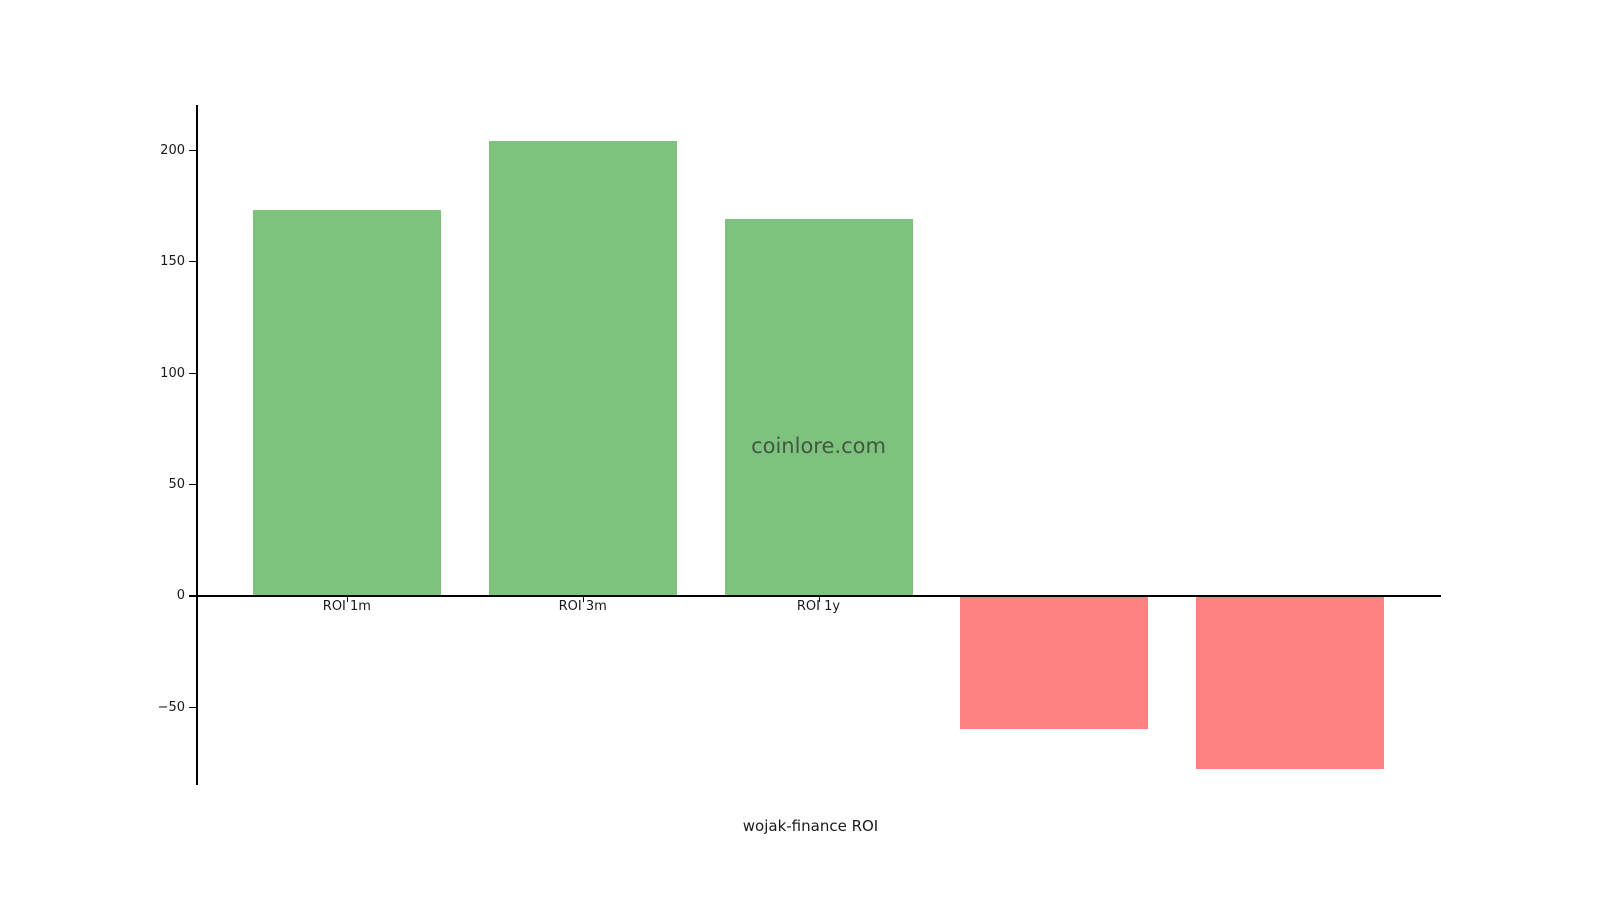  What do you see at coordinates (346, 607) in the screenshot?
I see `x-tick-label: ROI 1m` at bounding box center [346, 607].